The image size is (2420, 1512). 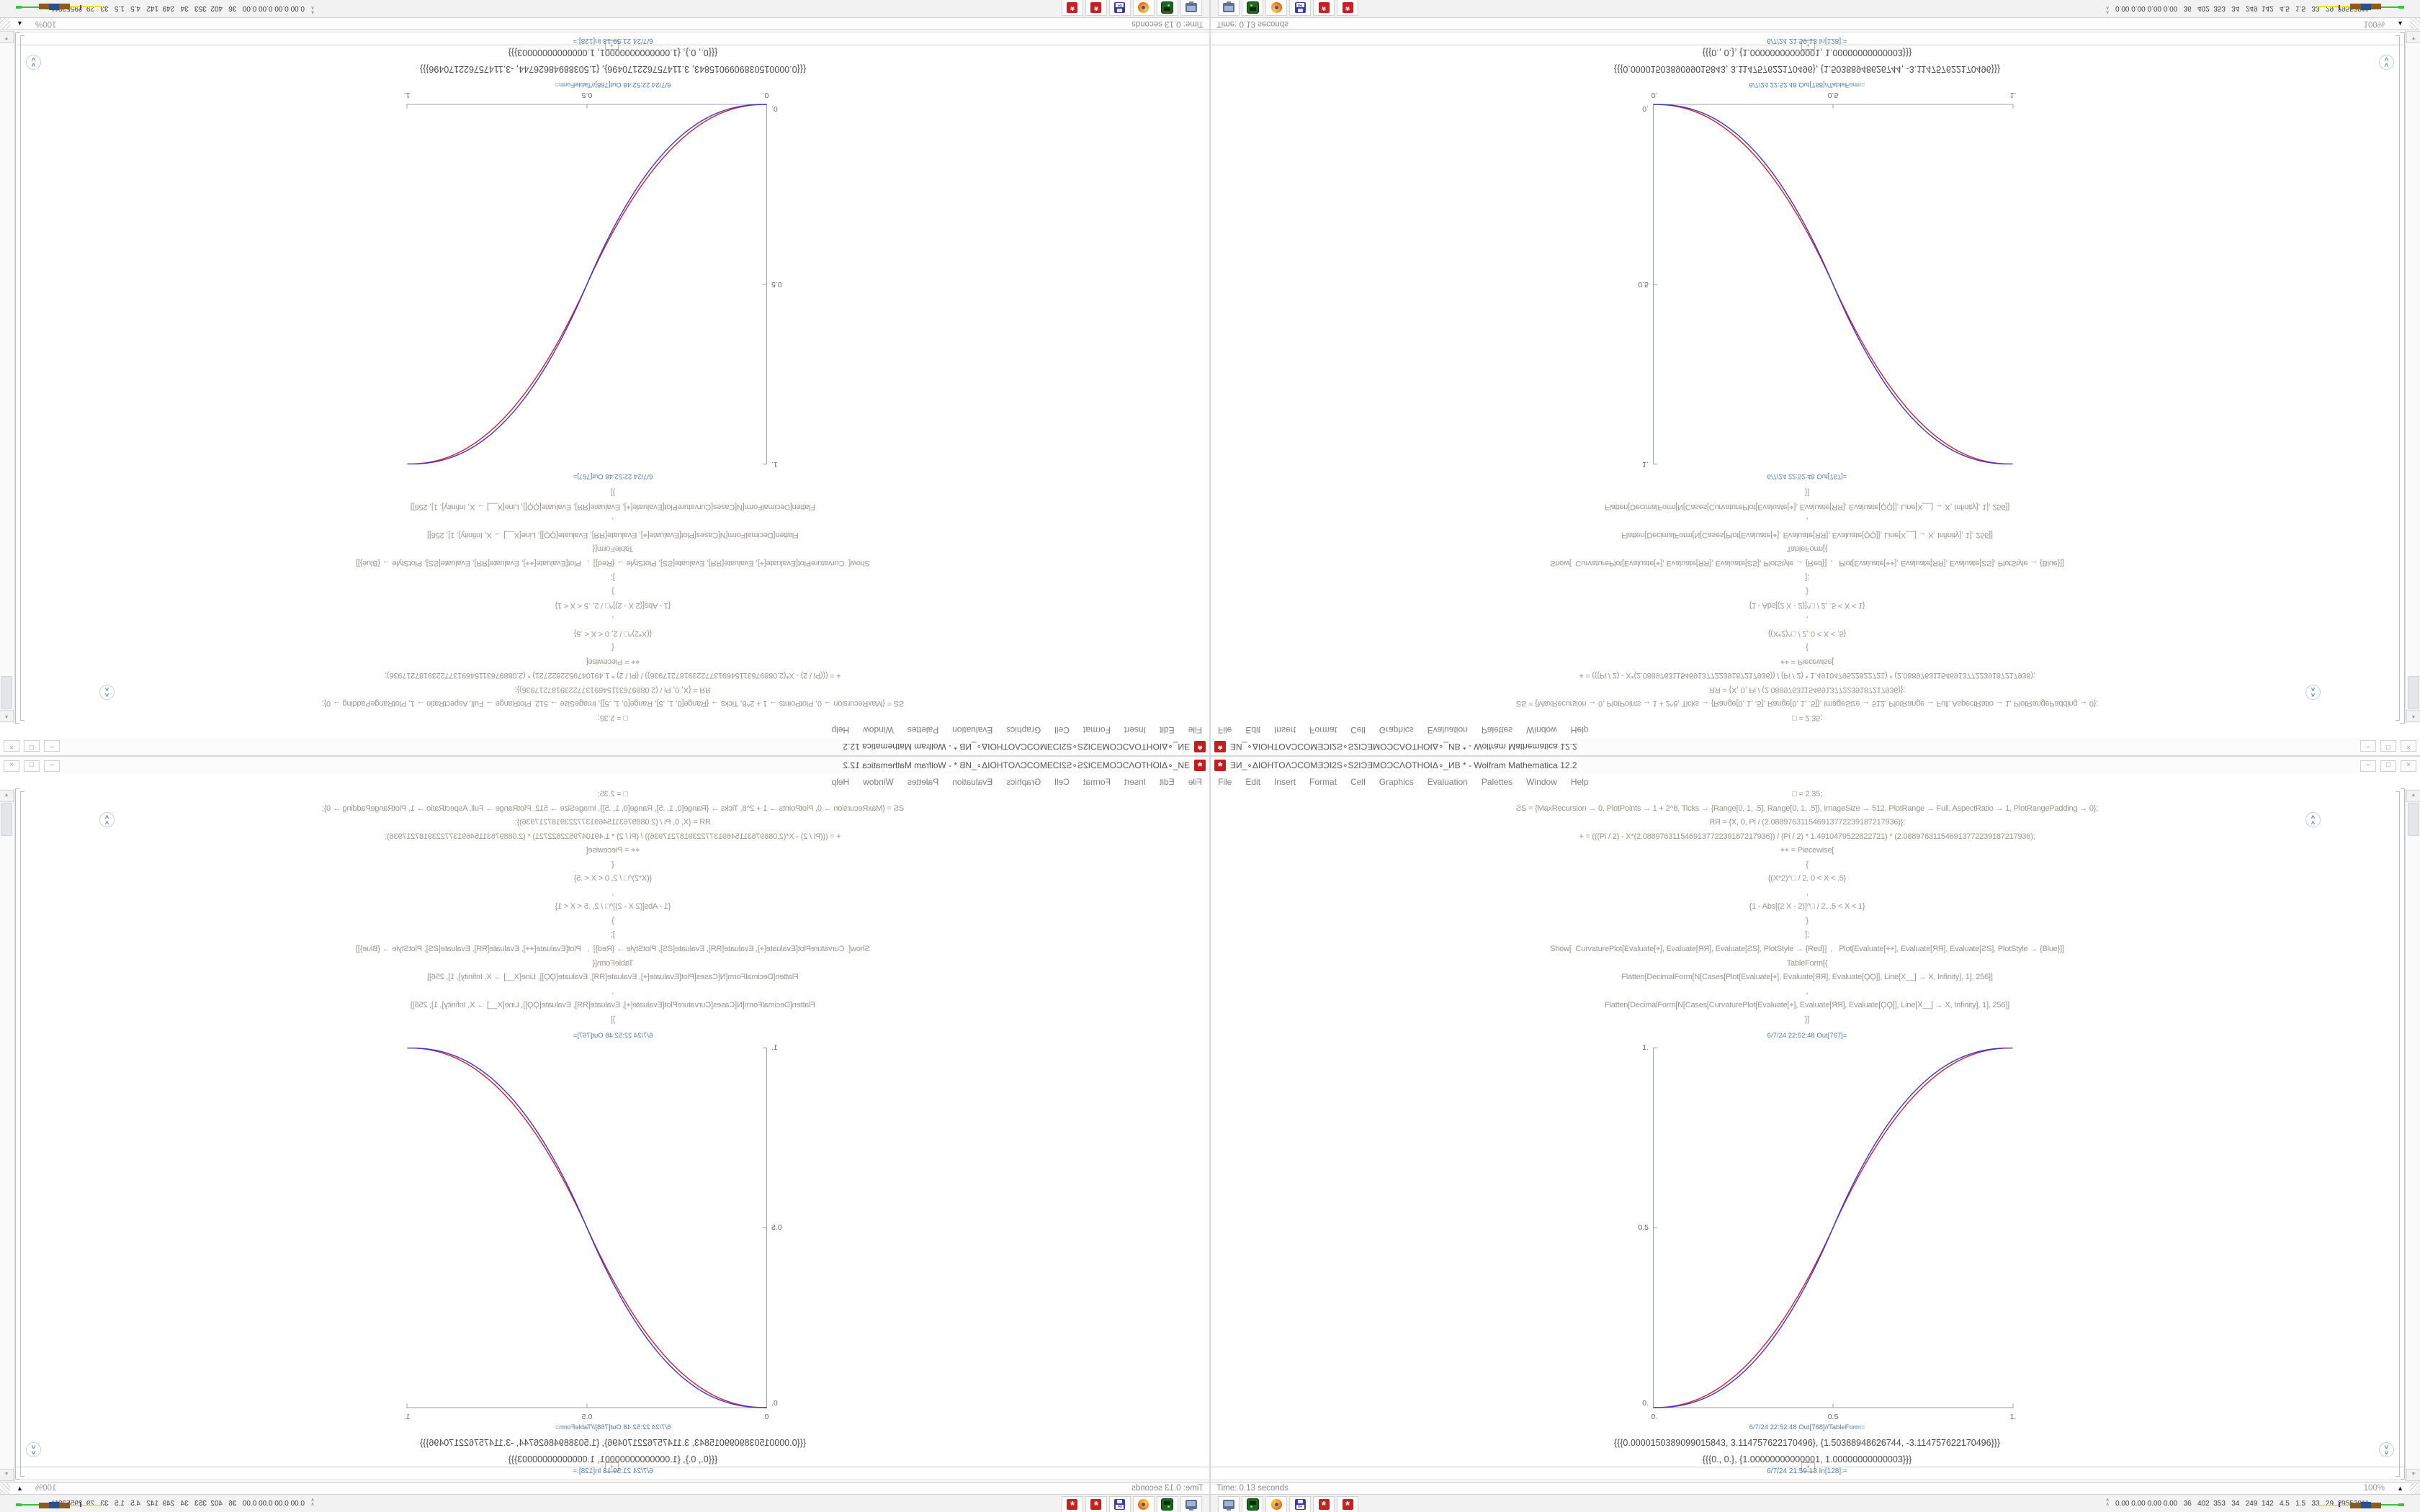 I want to click on cell-group-bracket-outer, so click(x=17, y=378).